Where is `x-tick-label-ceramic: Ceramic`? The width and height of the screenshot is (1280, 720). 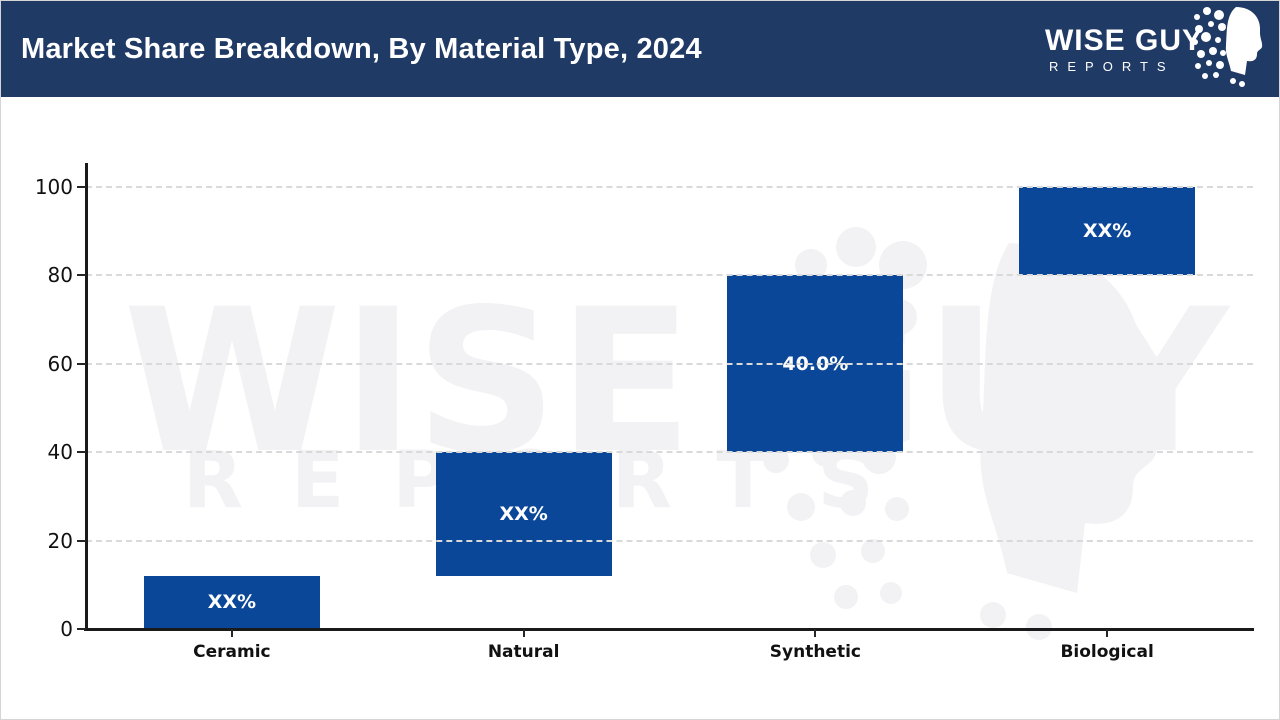
x-tick-label-ceramic: Ceramic is located at coordinates (232, 652).